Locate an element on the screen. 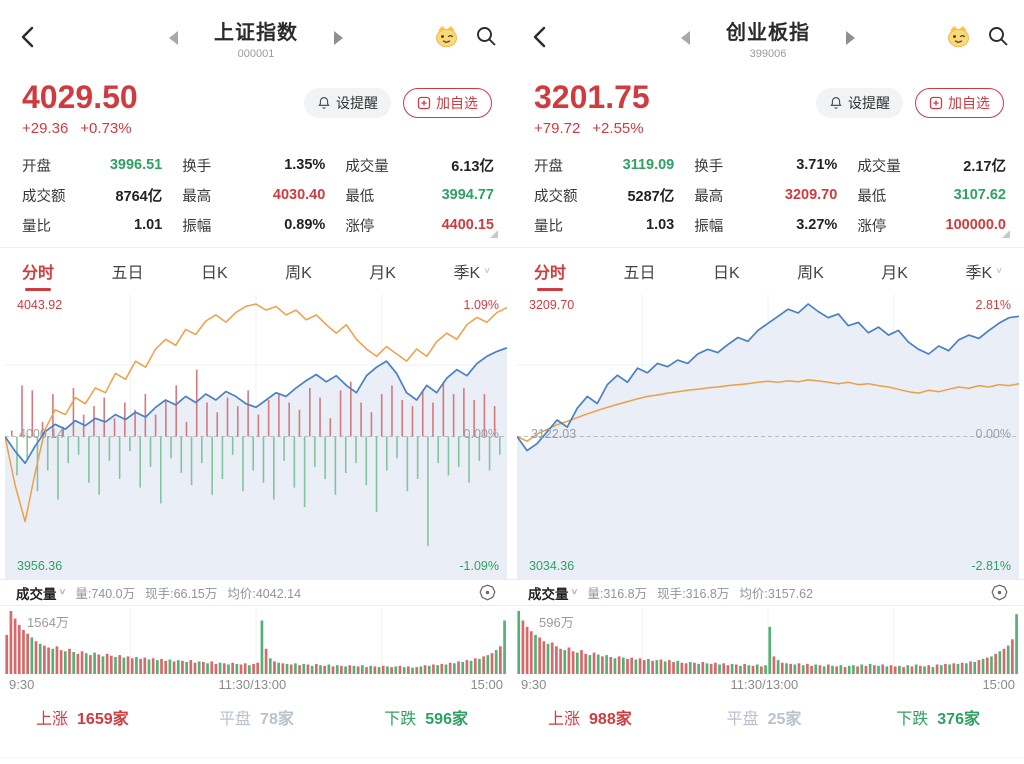  stat-turnover: 换手 1.35% is located at coordinates (254, 166).